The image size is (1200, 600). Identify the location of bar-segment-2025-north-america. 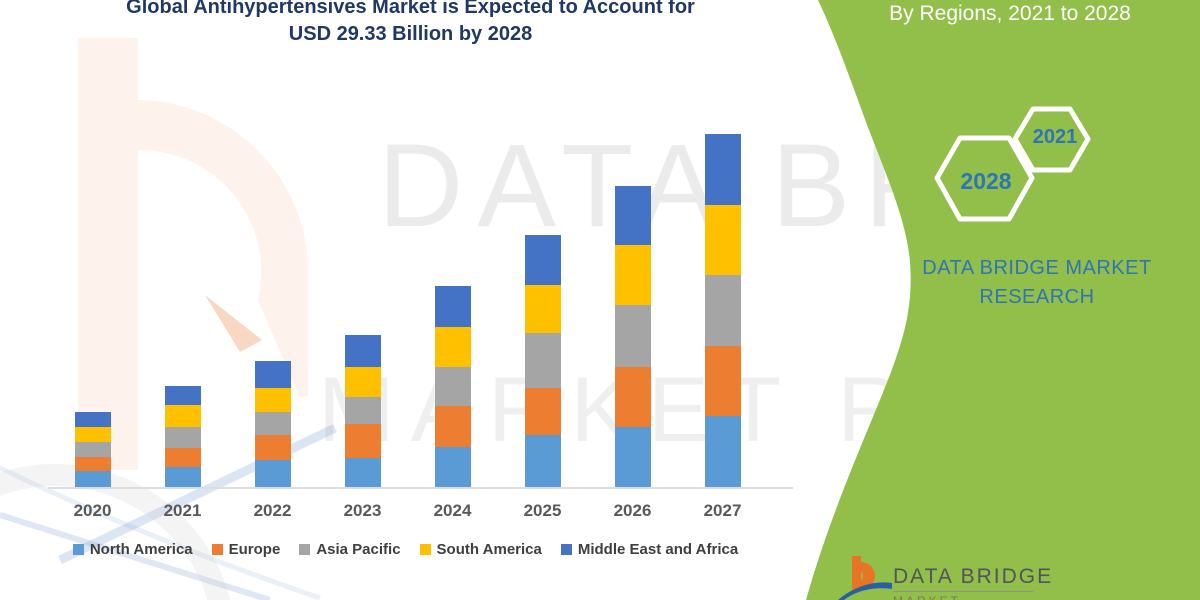
(542, 461).